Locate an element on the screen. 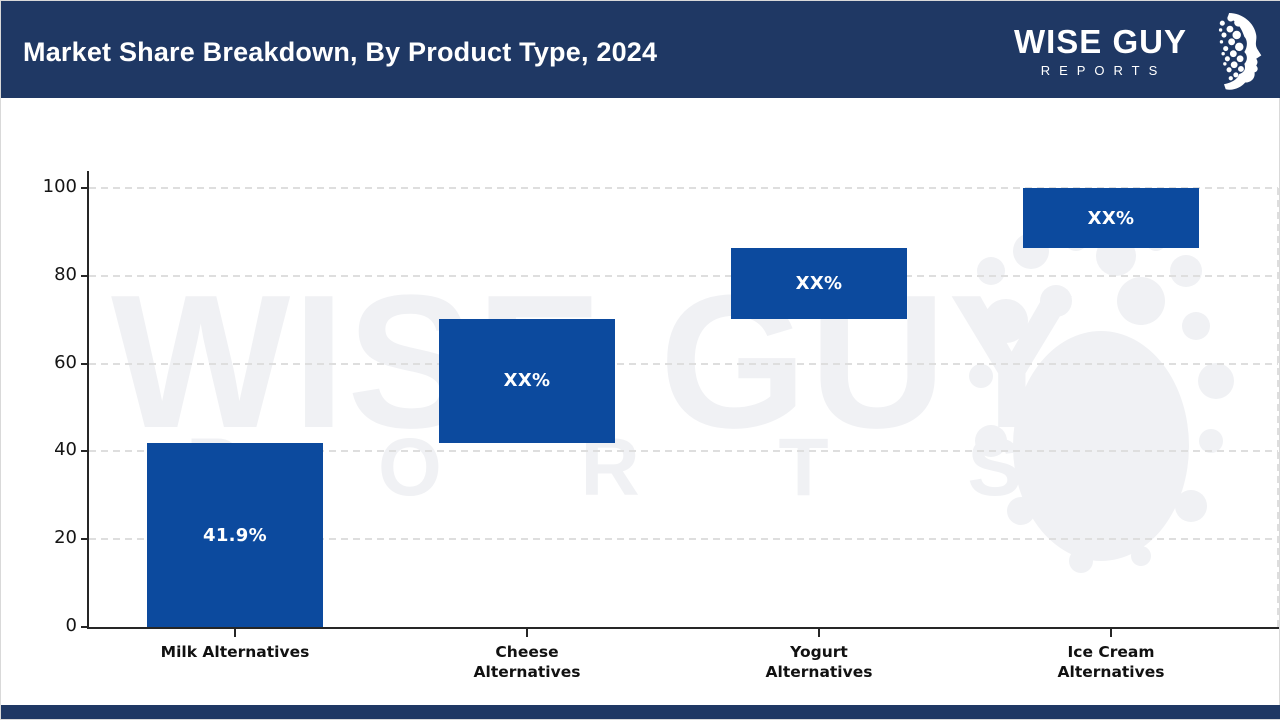 Image resolution: width=1280 pixels, height=720 pixels. y-tick-label: 60 is located at coordinates (65, 362).